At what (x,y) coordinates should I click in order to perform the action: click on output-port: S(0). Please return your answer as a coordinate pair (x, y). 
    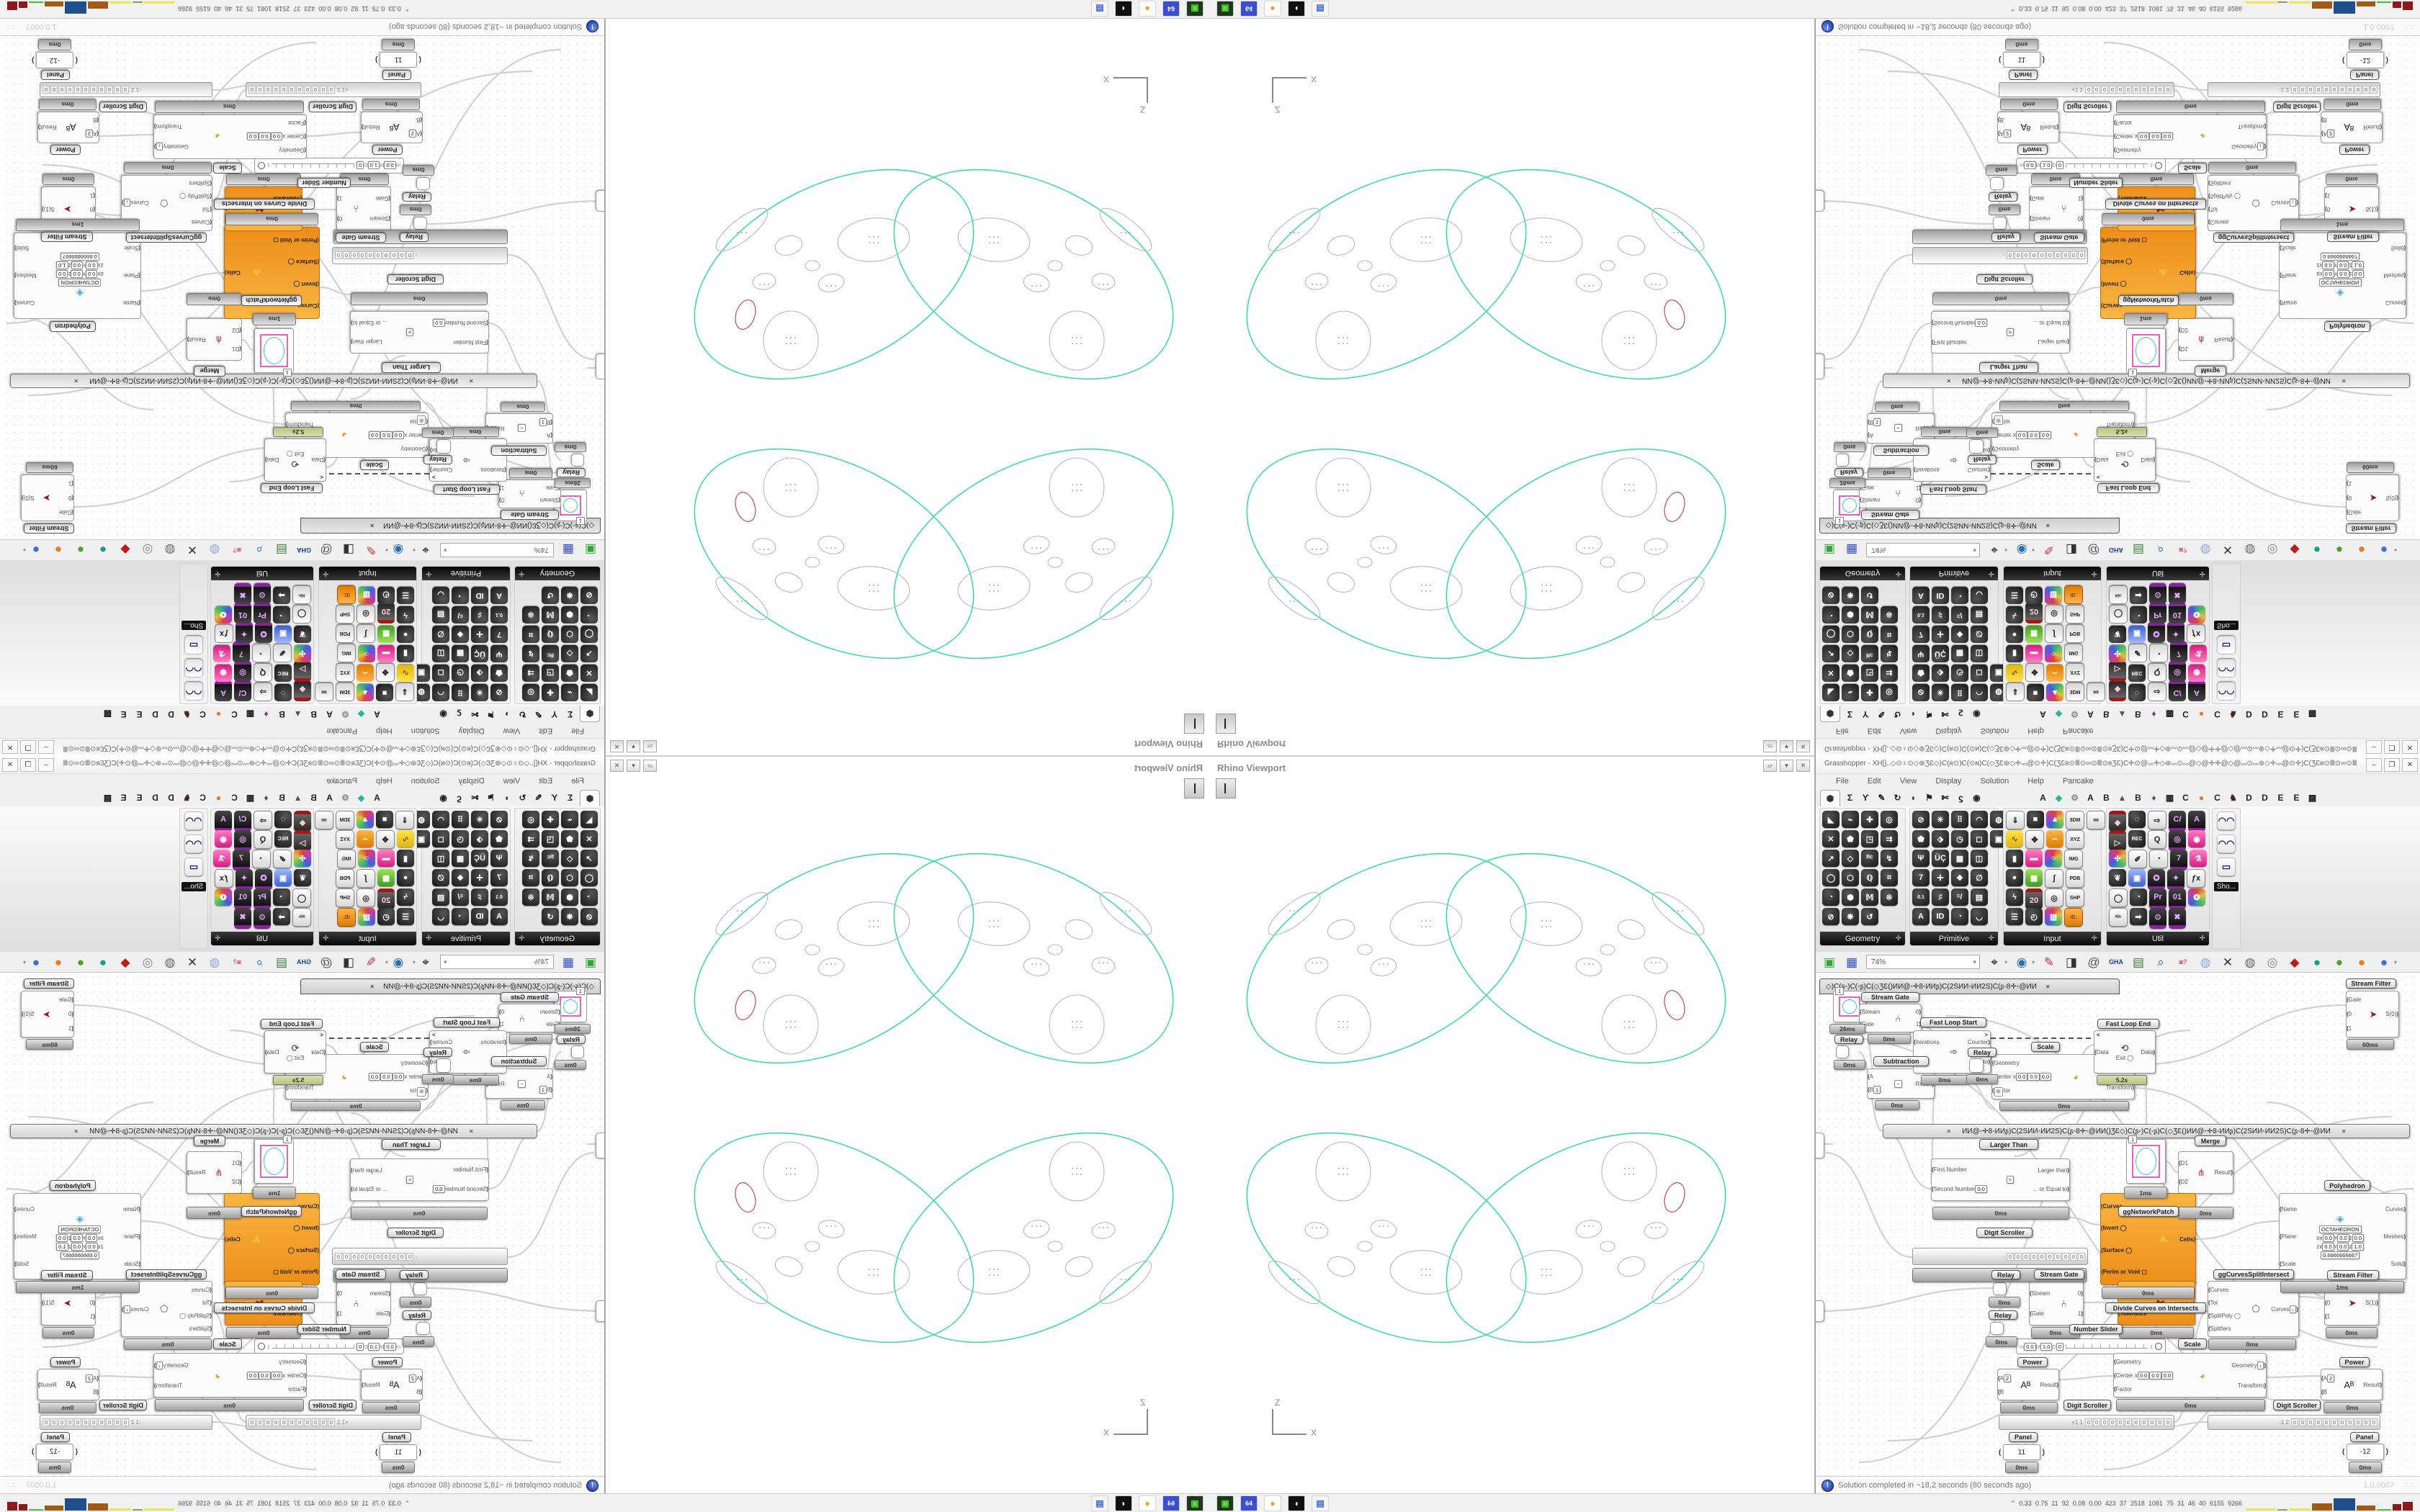
    Looking at the image, I should click on (2391, 498).